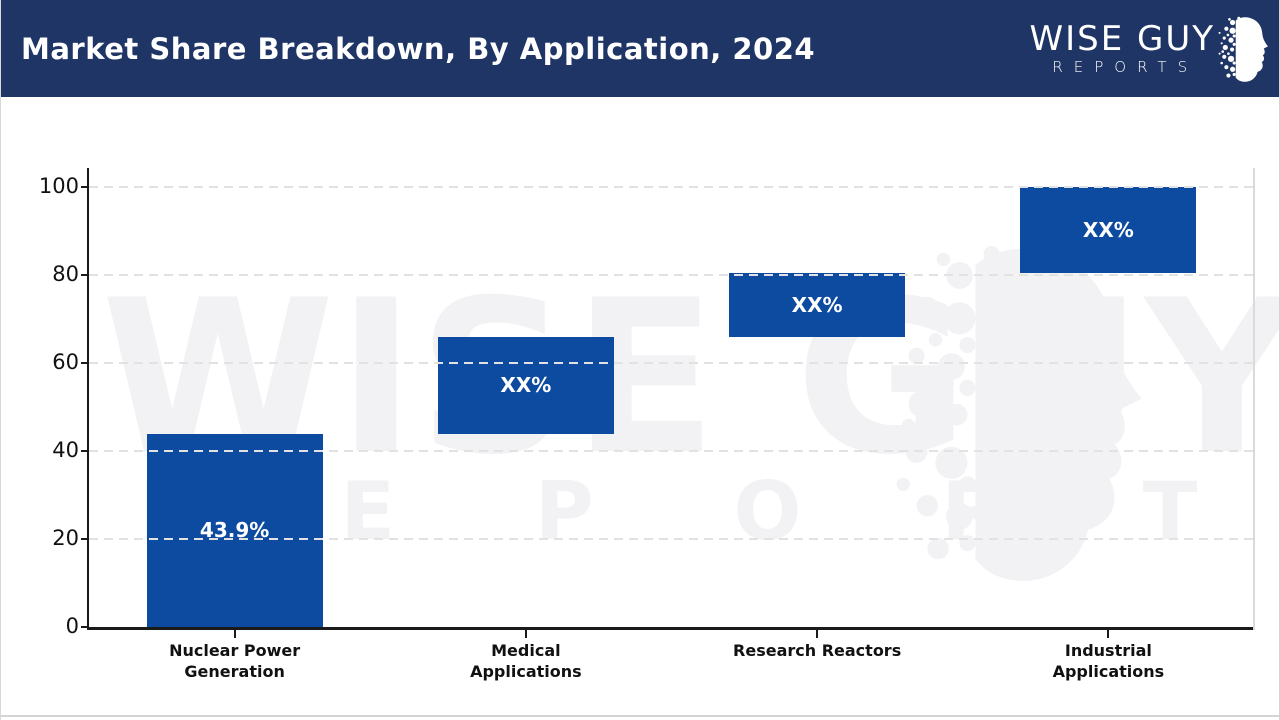 This screenshot has height=720, width=1280. Describe the element at coordinates (1254, 399) in the screenshot. I see `right-spine` at that location.